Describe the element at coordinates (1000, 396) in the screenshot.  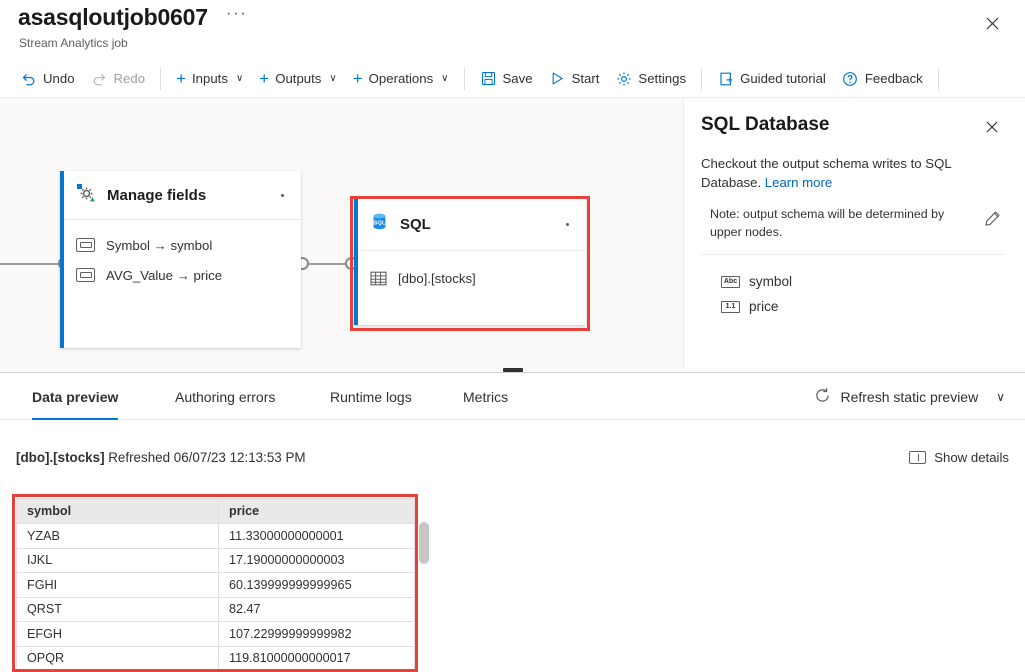
I see `chevron-down-icon: ∨` at that location.